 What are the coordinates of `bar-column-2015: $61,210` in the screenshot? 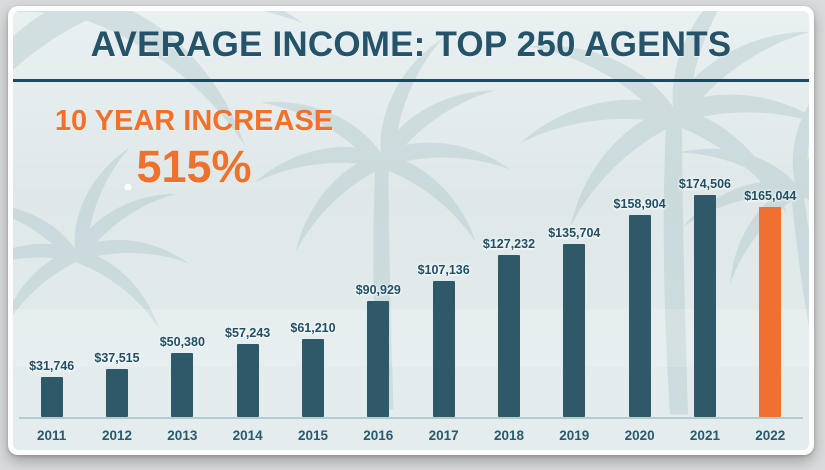 It's located at (312, 369).